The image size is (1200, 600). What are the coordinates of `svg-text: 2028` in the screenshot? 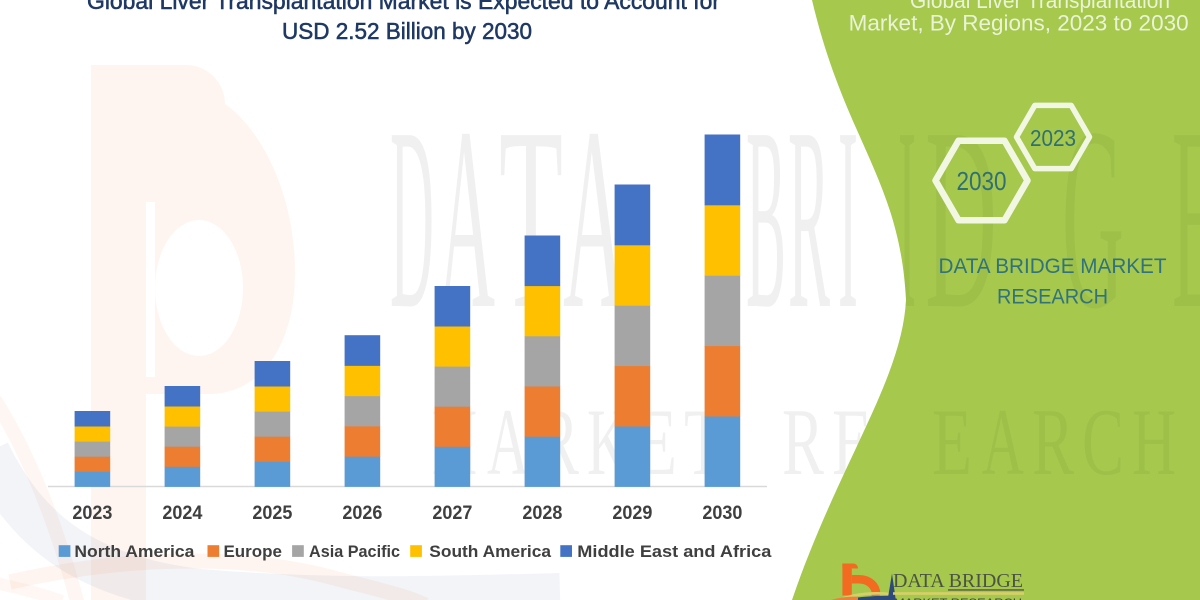 It's located at (542, 513).